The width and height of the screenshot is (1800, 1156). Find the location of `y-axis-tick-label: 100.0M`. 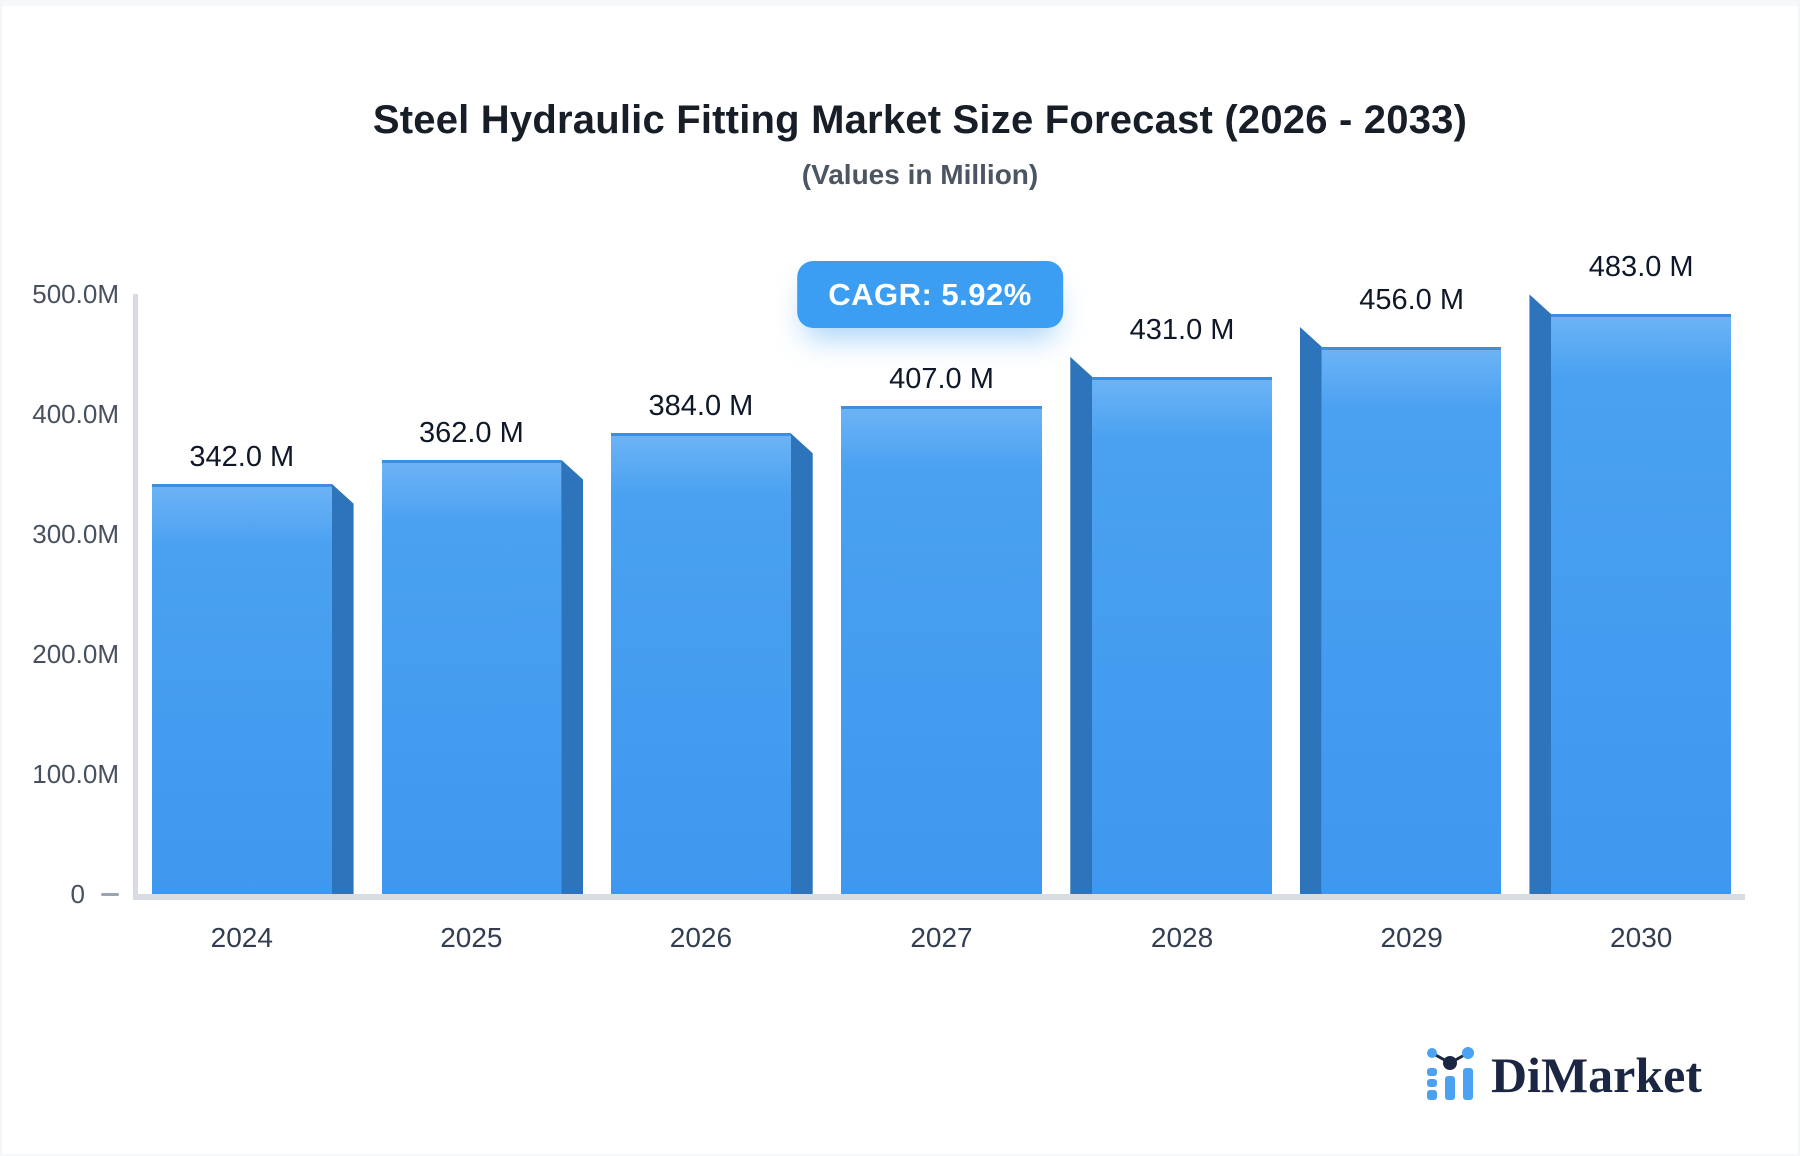

y-axis-tick-label: 100.0M is located at coordinates (75, 773).